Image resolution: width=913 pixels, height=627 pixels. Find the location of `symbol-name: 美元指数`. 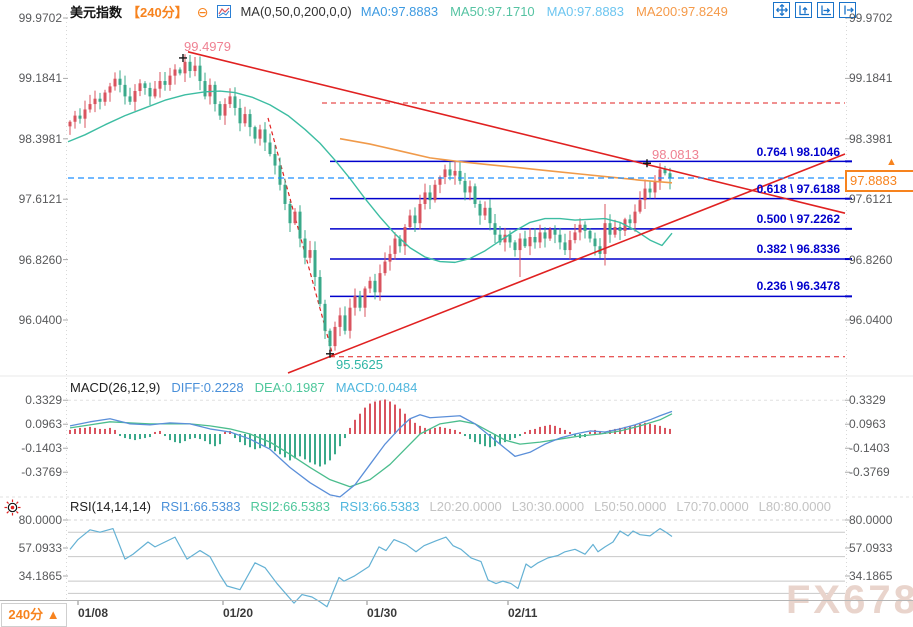

symbol-name: 美元指数 is located at coordinates (96, 12).